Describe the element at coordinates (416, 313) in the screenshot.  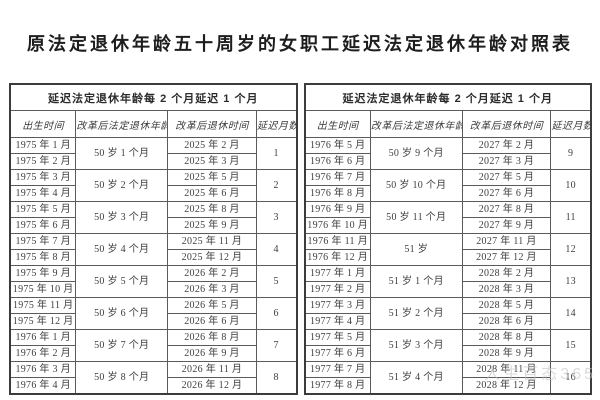
I see `new-retirement-age-cell: 51 岁 2 个月` at that location.